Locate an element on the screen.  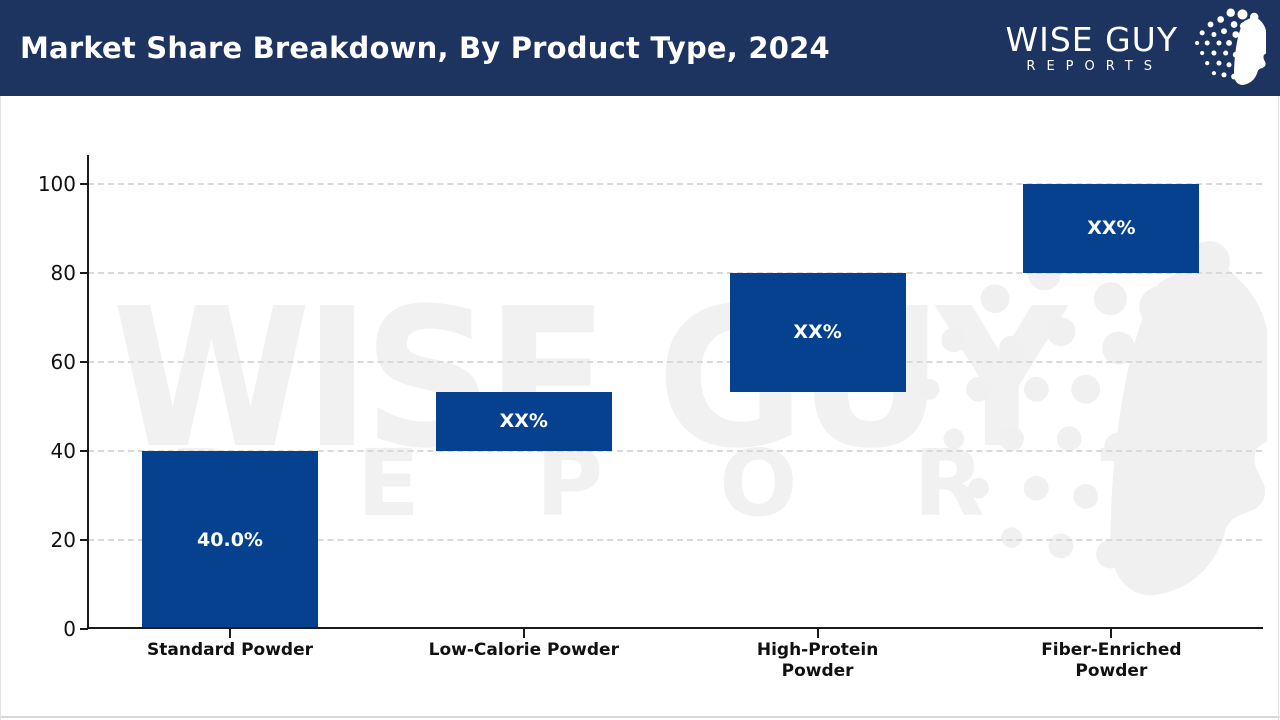
bar-high-protein-powder: XX% is located at coordinates (817, 332).